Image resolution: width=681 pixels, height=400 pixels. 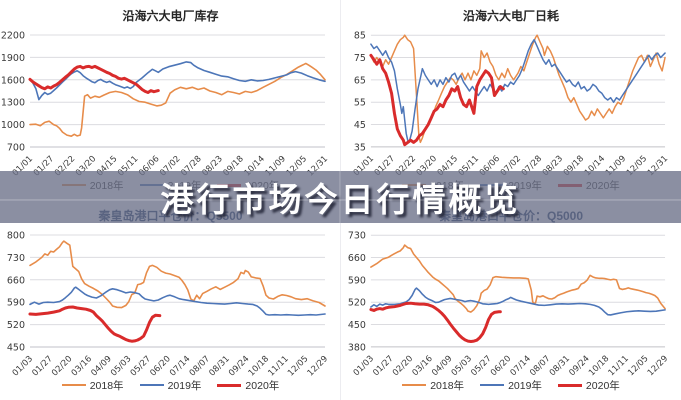 What do you see at coordinates (360, 80) in the screenshot?
I see `svg-text: 65` at bounding box center [360, 80].